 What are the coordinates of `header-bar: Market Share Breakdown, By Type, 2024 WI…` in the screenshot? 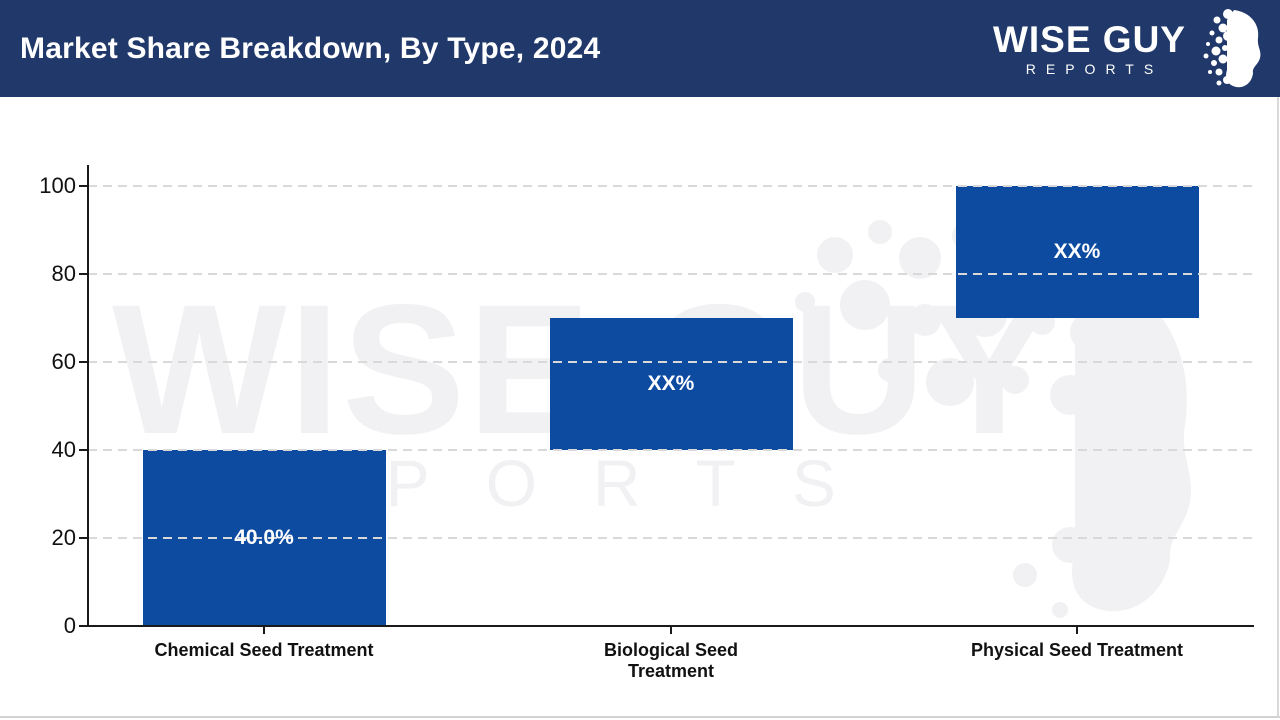 It's located at (640, 48).